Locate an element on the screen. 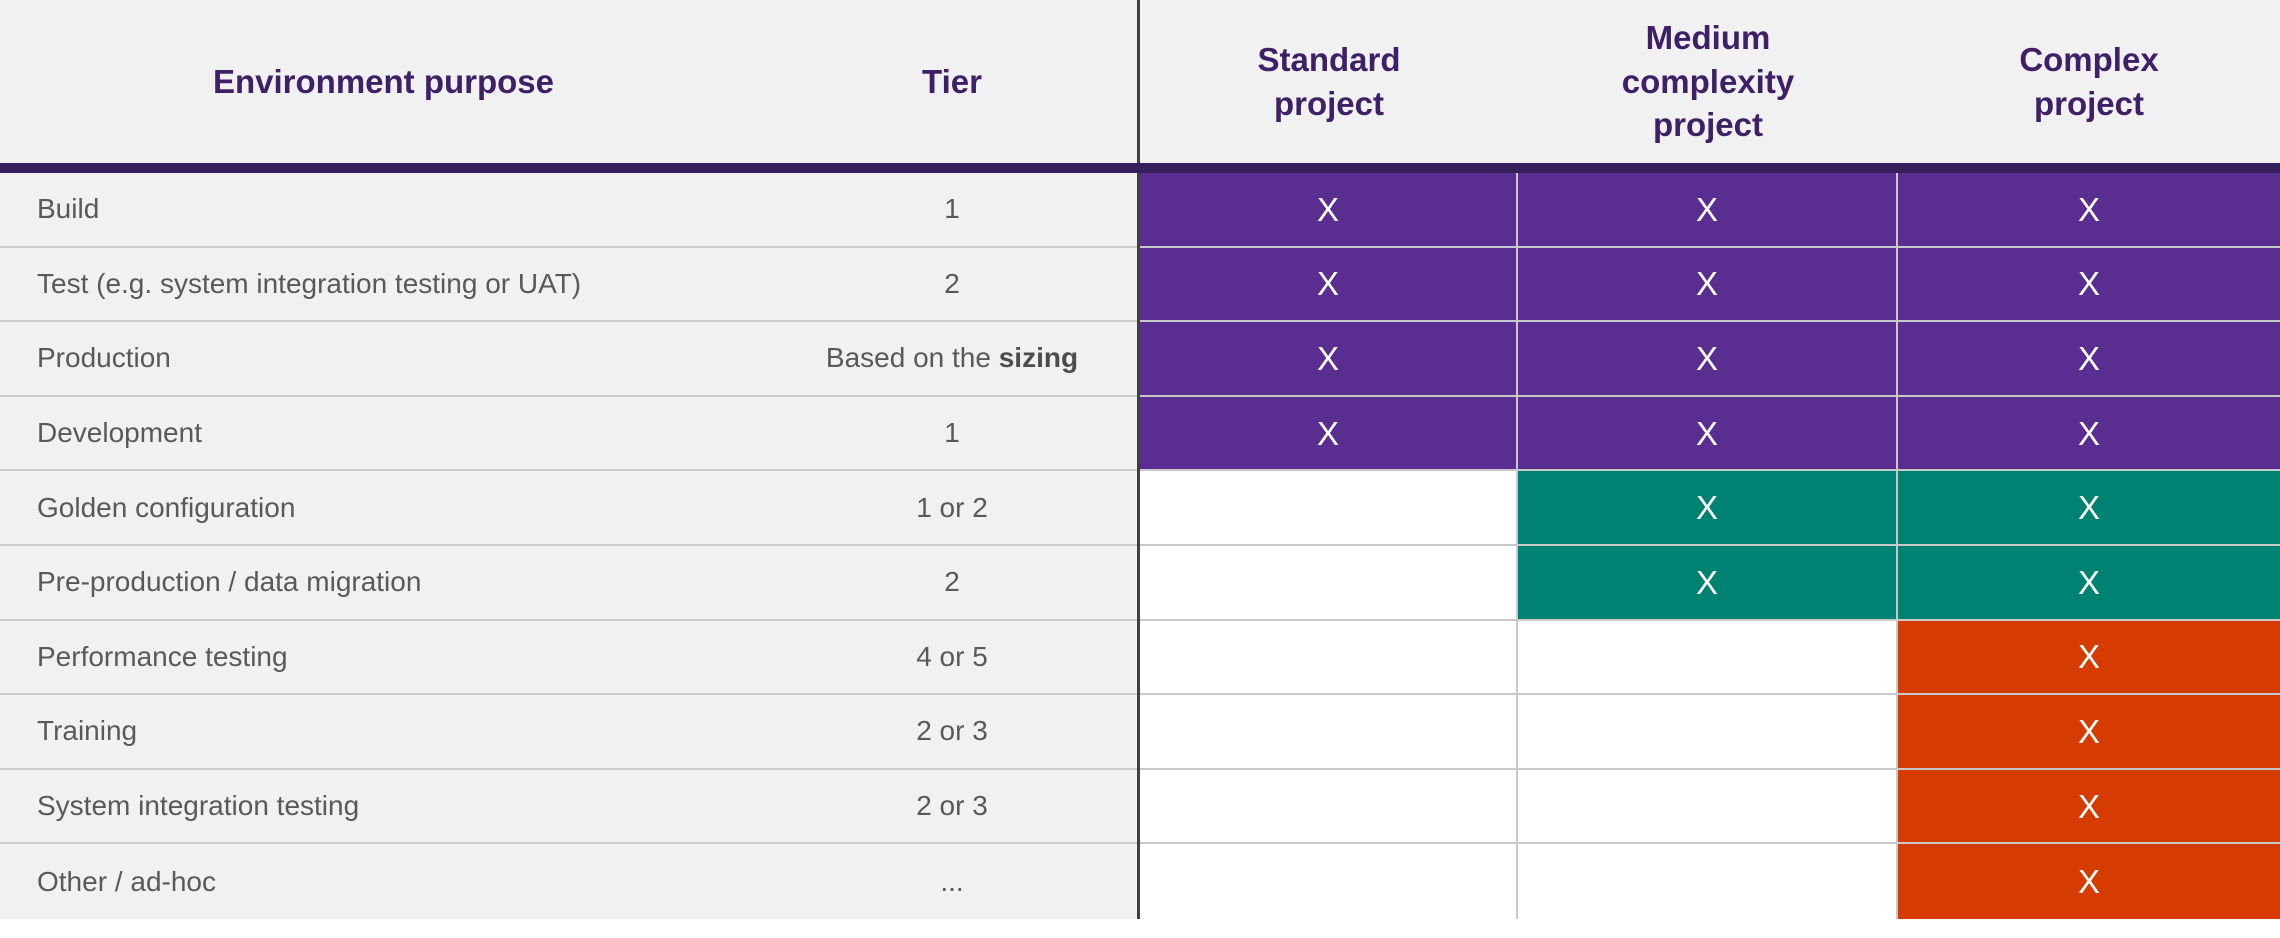 Image resolution: width=2280 pixels, height=938 pixels. tier-cell: Based on the sizing is located at coordinates (952, 359).